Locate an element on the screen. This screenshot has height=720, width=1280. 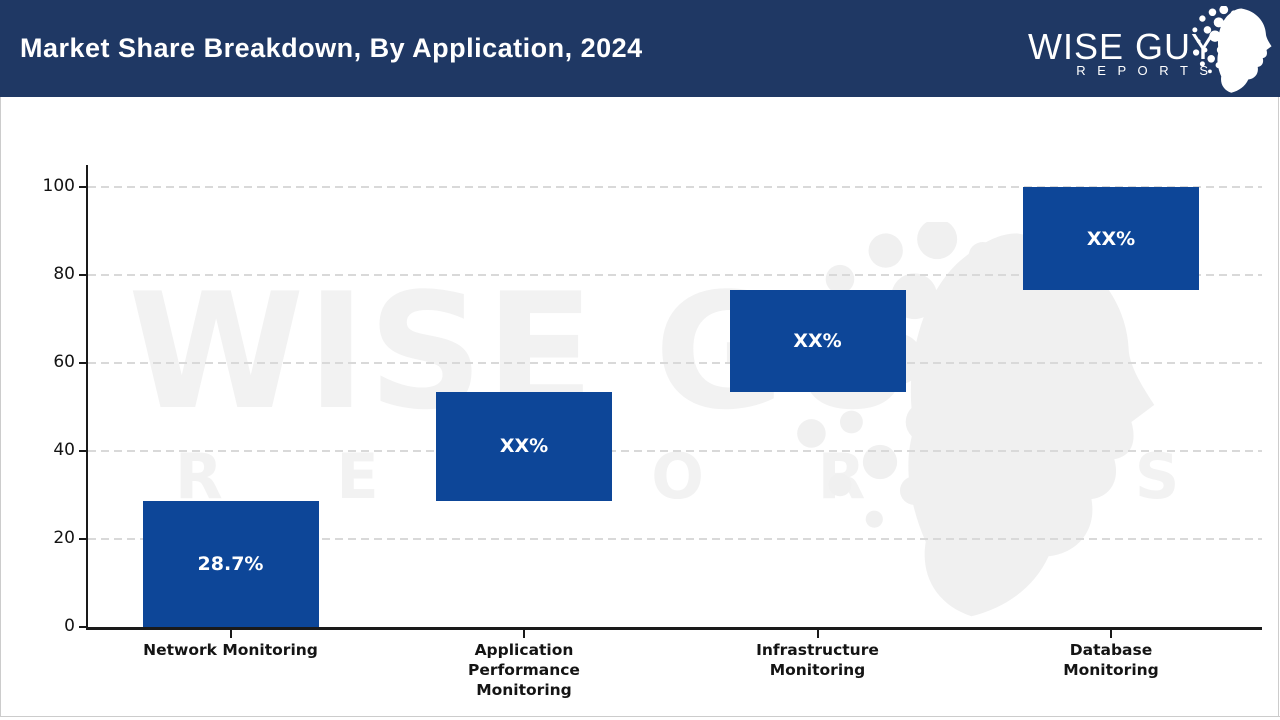
y-tick-label-20: 20 is located at coordinates (64, 538).